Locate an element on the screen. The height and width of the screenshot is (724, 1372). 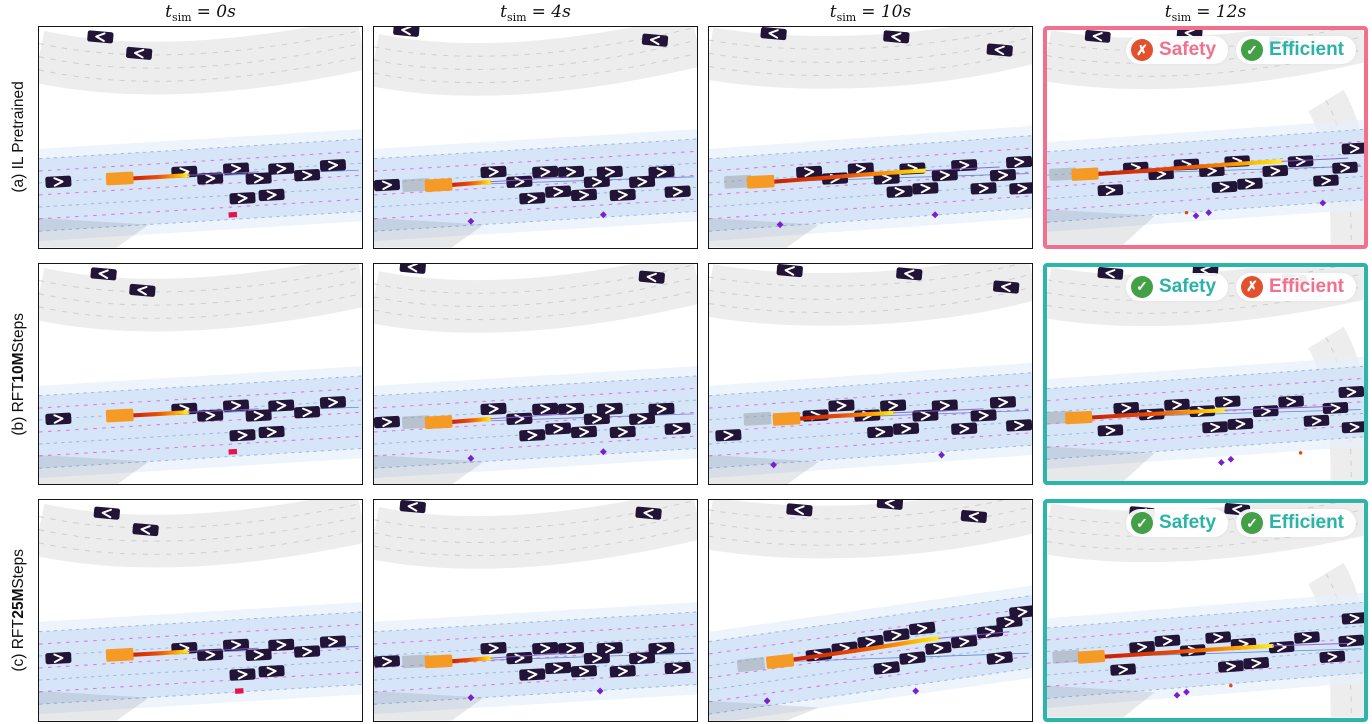
column-header-t12: tsim = 12s is located at coordinates (1205, 13).